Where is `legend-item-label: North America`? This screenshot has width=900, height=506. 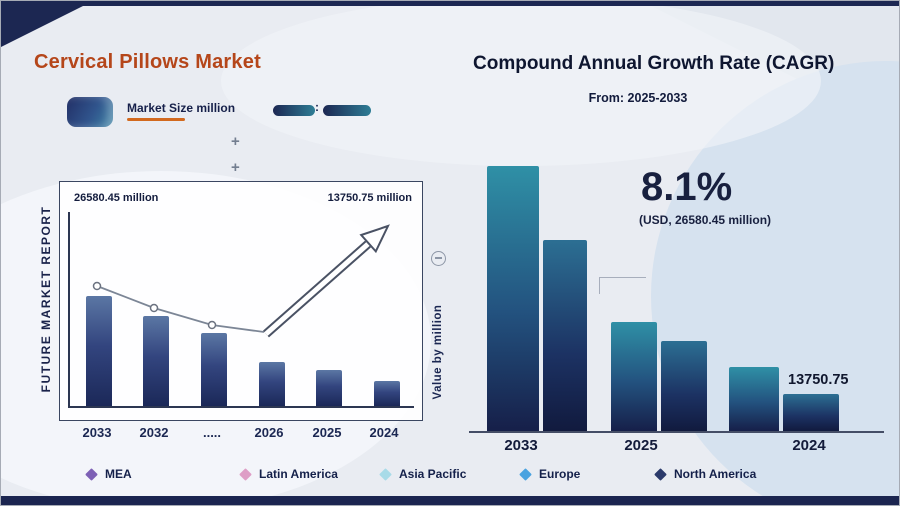 legend-item-label: North America is located at coordinates (715, 474).